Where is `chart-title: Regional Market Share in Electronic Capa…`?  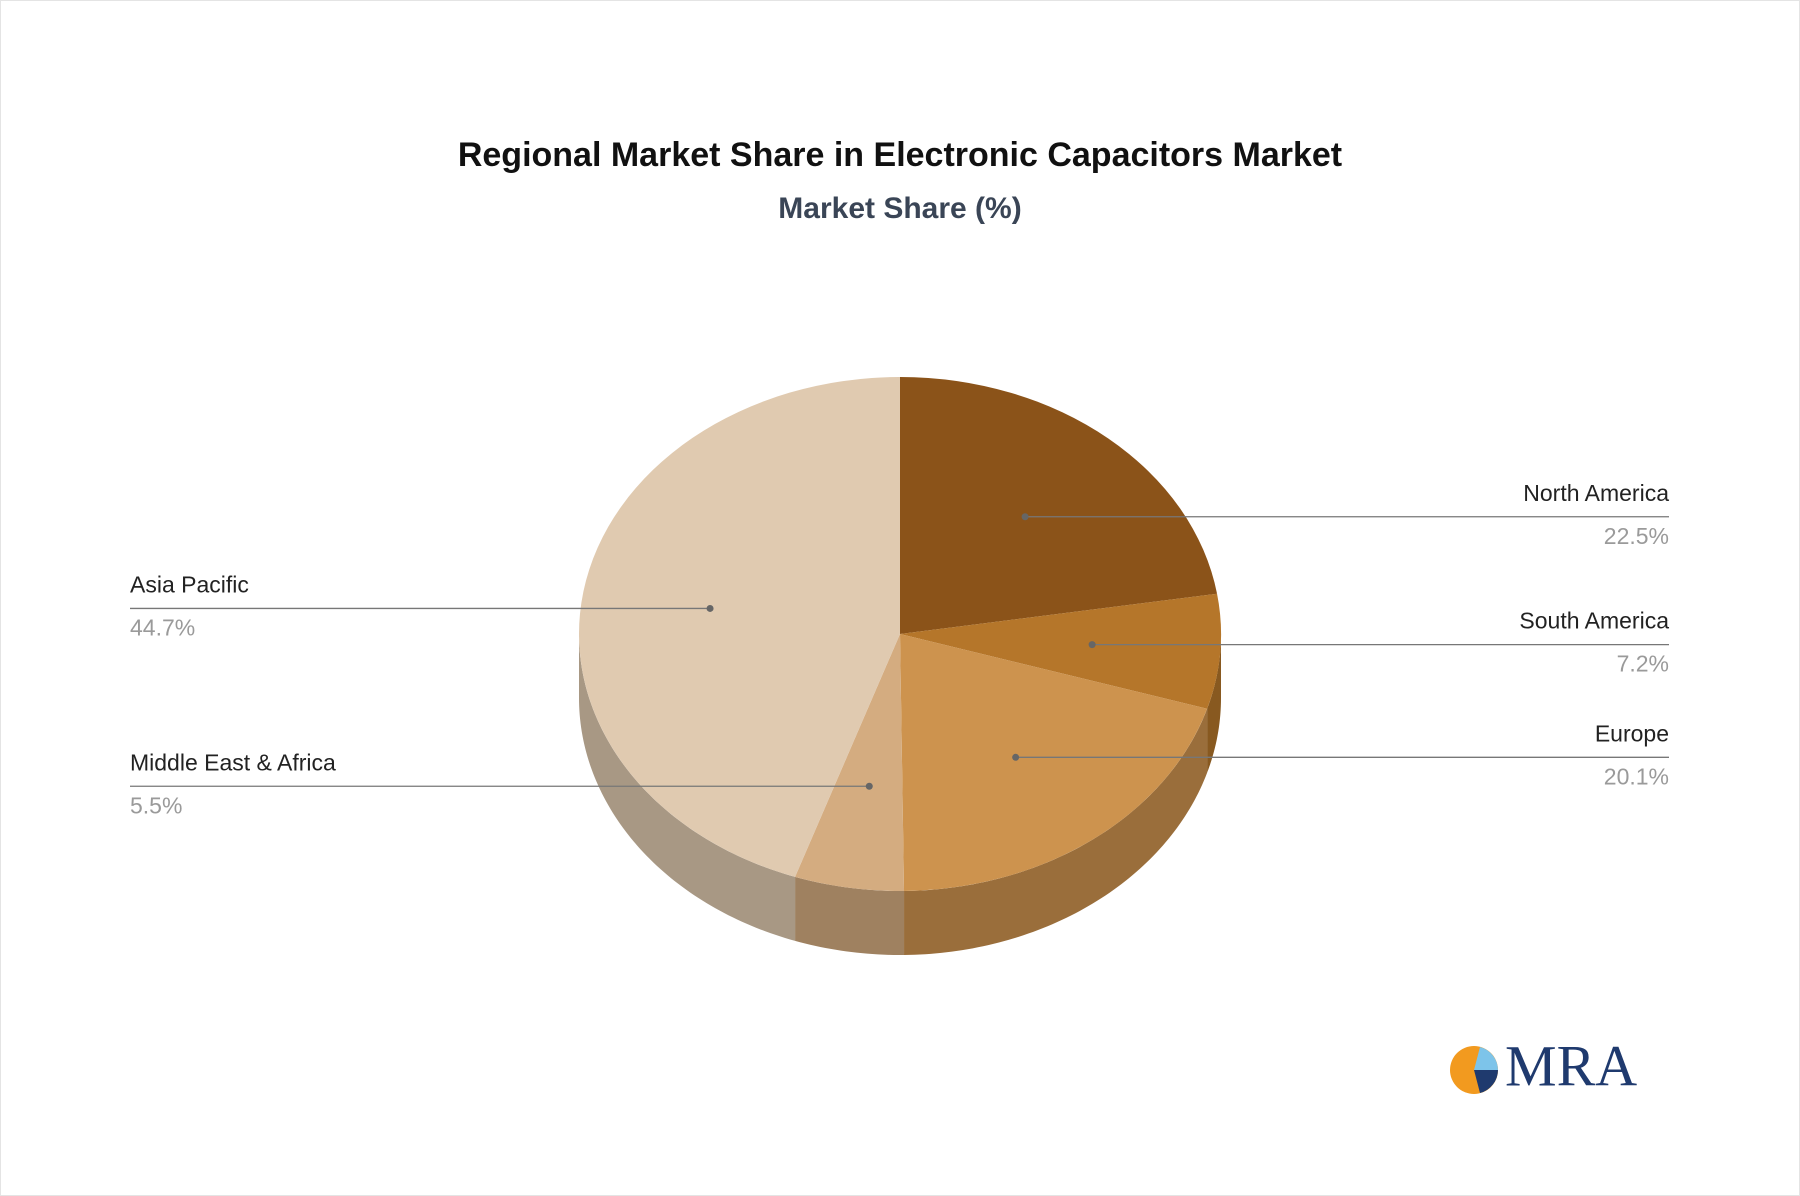
chart-title: Regional Market Share in Electronic Capa… is located at coordinates (900, 155).